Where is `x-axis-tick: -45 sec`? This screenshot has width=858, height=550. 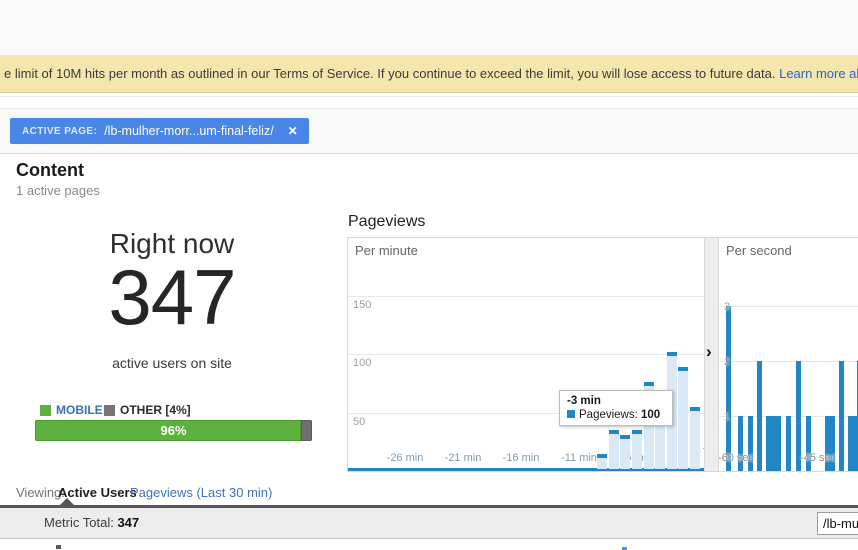
x-axis-tick: -45 sec is located at coordinates (818, 458).